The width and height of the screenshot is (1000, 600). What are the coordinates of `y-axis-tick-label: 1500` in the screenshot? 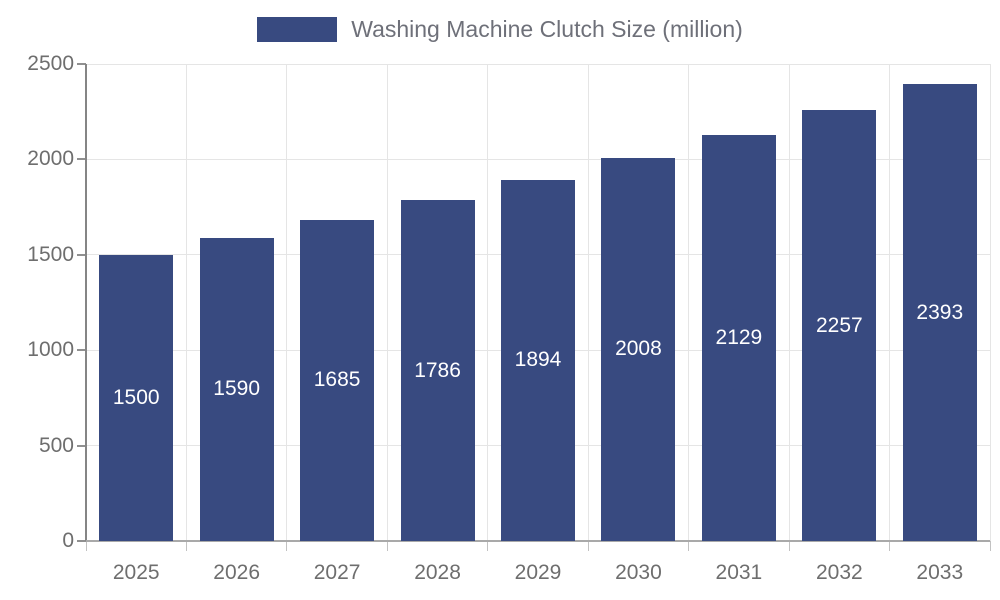 It's located at (50, 254).